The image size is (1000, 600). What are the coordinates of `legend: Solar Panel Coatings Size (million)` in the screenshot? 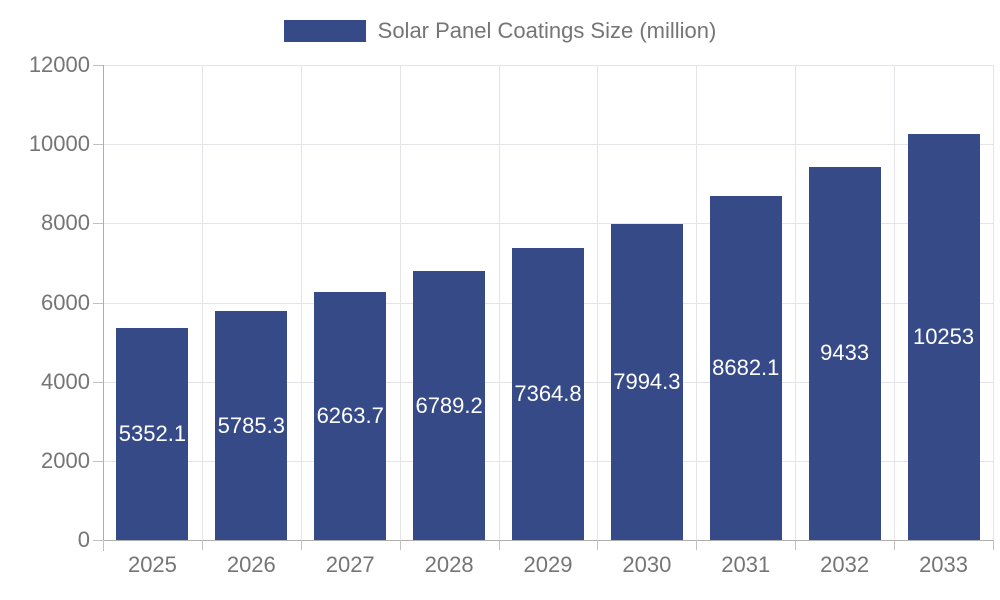 It's located at (500, 31).